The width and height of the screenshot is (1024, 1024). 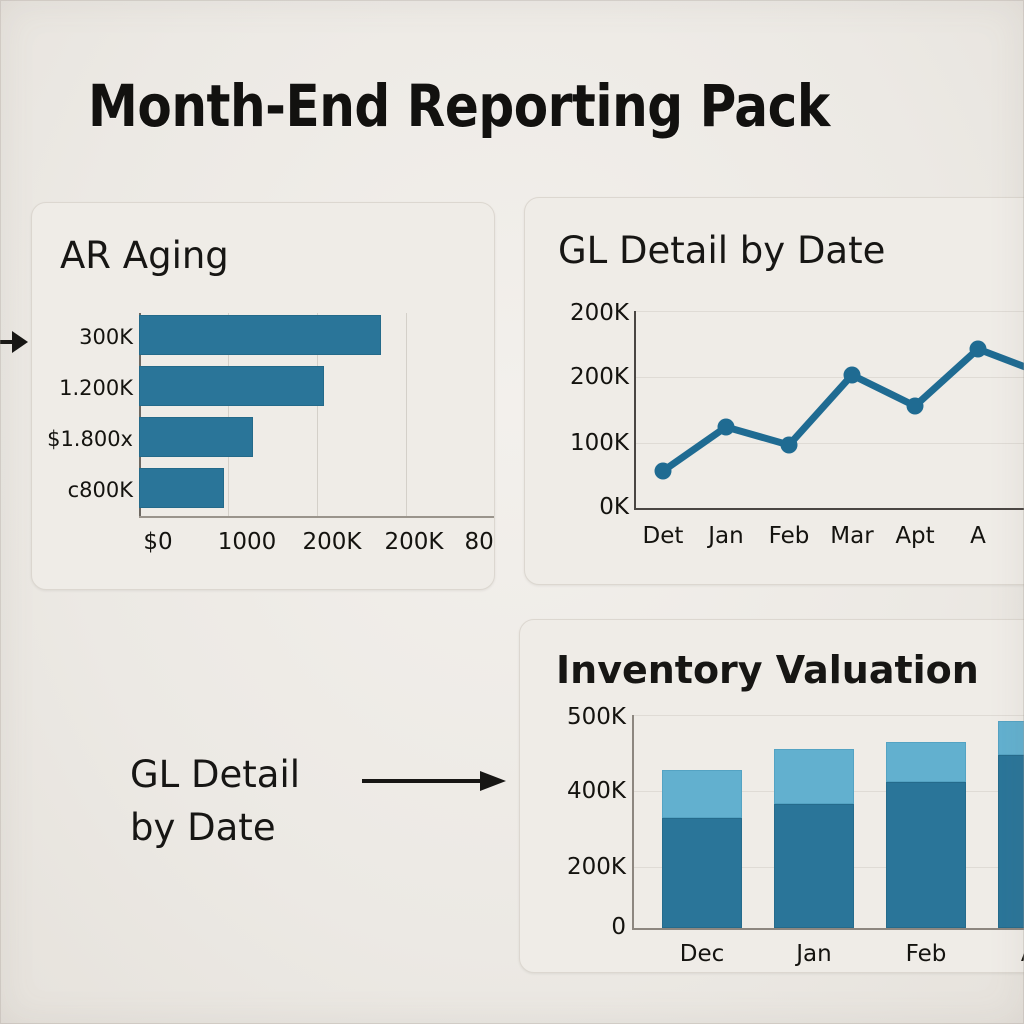 What do you see at coordinates (203, 827) in the screenshot?
I see `annotation-line-2: by Date` at bounding box center [203, 827].